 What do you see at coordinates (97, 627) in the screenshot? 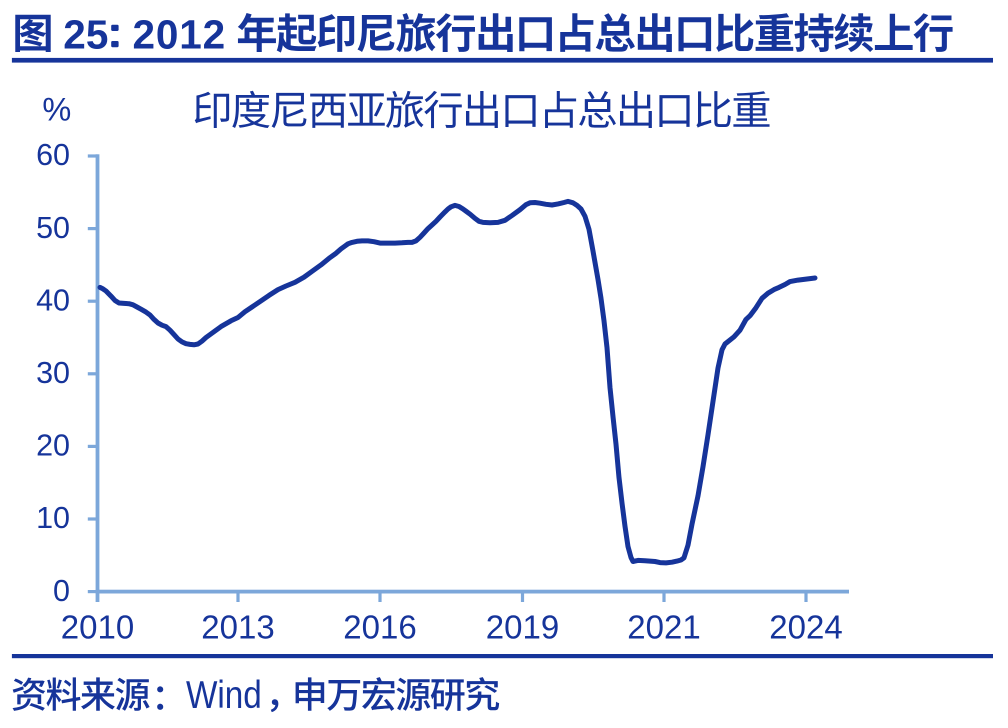
I see `svg-text: 2010` at bounding box center [97, 627].